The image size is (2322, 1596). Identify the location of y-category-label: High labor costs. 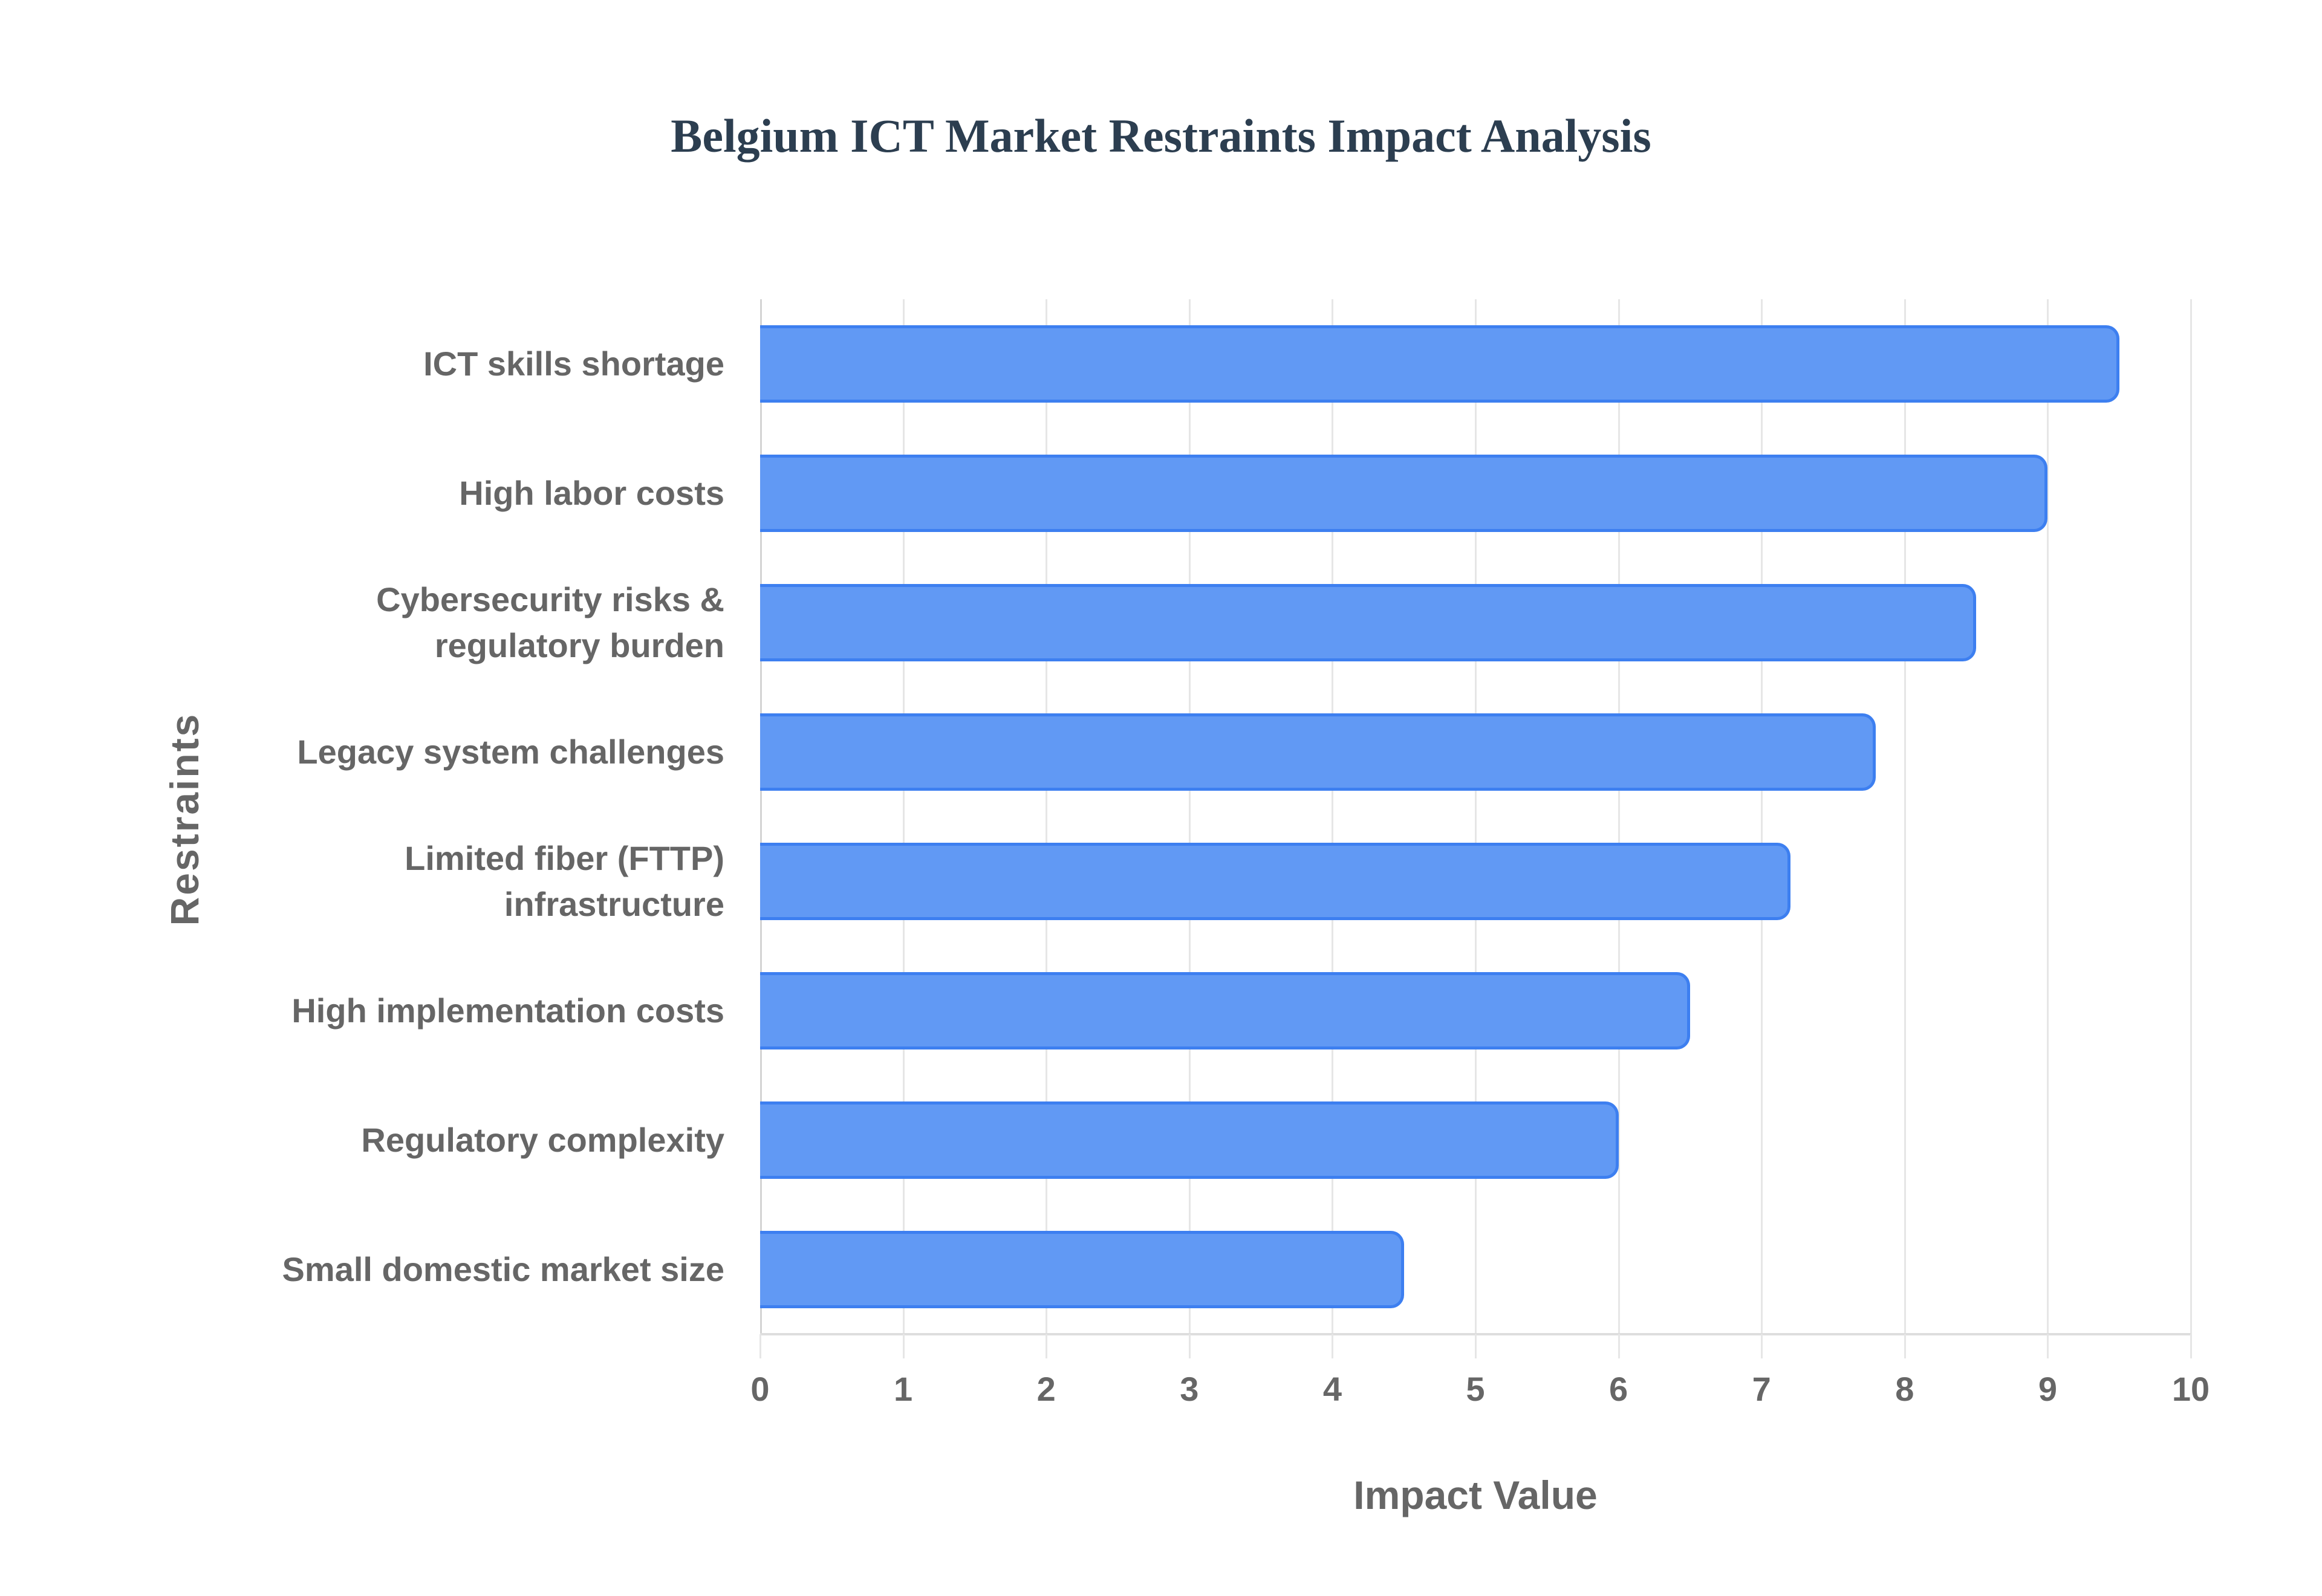
(591, 493).